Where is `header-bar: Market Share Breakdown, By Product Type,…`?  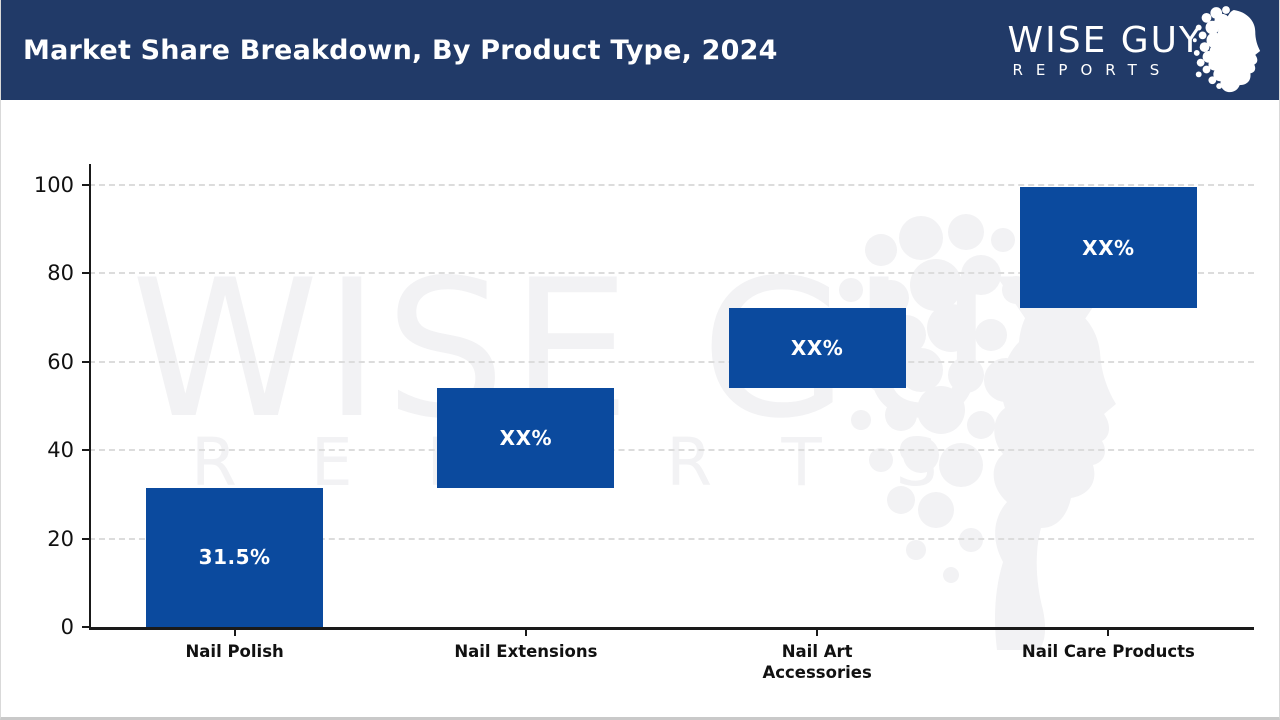 header-bar: Market Share Breakdown, By Product Type,… is located at coordinates (640, 50).